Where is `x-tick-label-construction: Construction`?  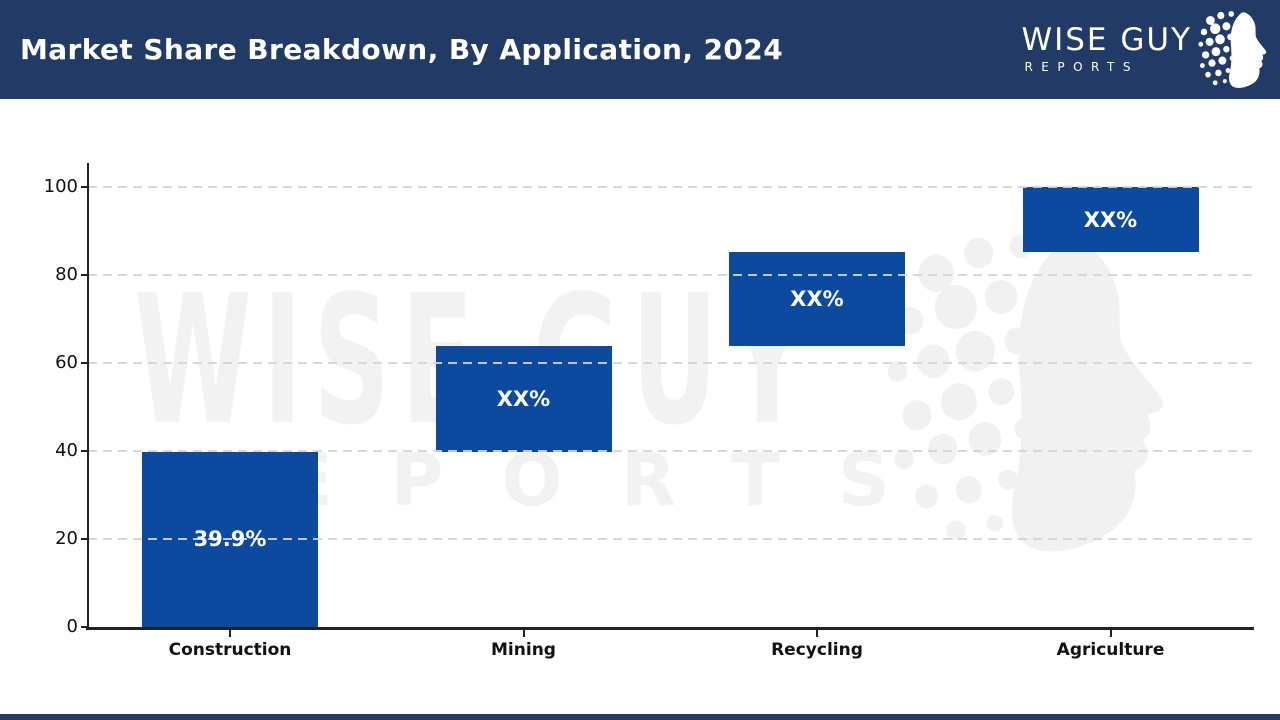 x-tick-label-construction: Construction is located at coordinates (230, 650).